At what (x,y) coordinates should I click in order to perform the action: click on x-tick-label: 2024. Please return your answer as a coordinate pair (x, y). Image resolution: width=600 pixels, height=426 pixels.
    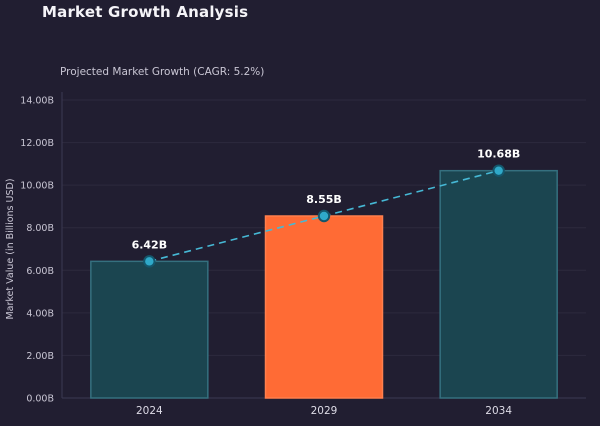
    Looking at the image, I should click on (149, 411).